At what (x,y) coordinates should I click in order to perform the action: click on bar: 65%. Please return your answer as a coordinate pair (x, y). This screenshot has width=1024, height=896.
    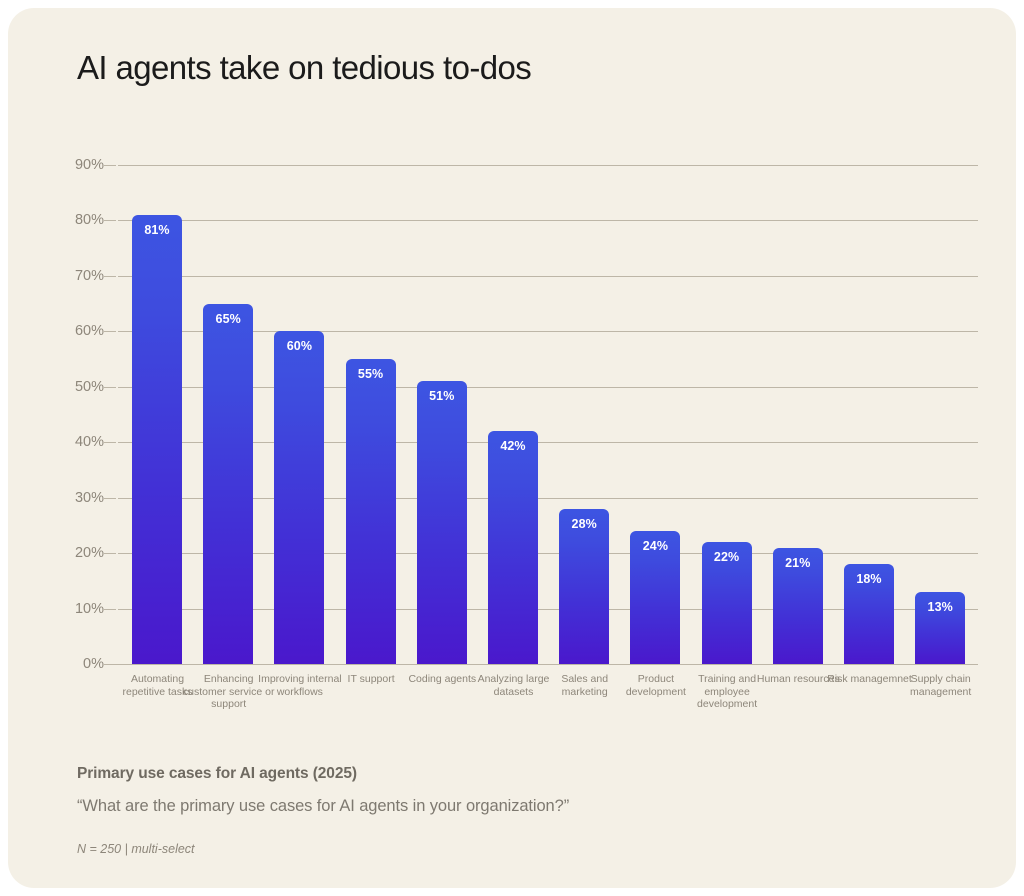
    Looking at the image, I should click on (228, 483).